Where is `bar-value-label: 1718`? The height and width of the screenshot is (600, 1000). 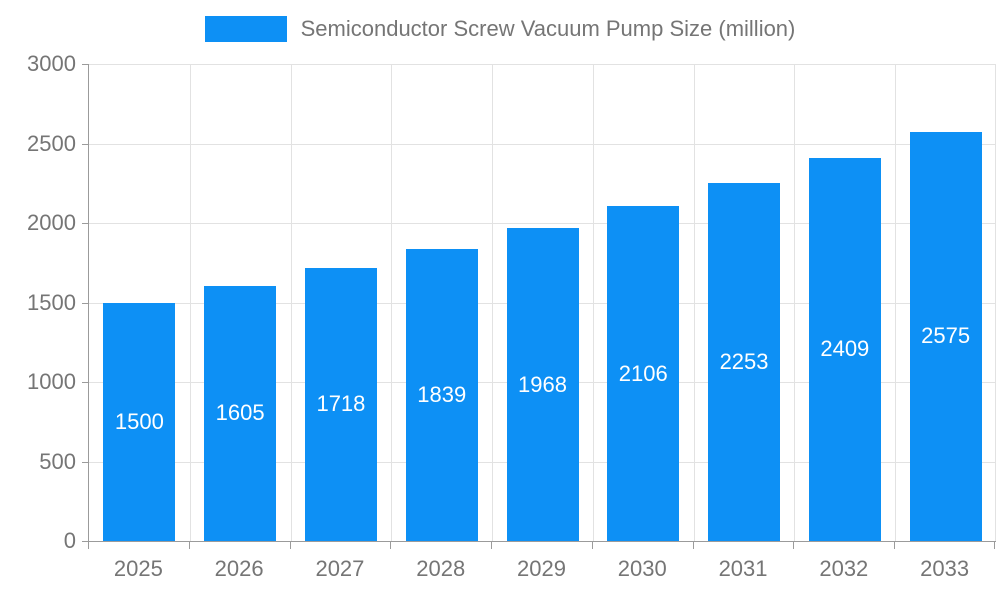
bar-value-label: 1718 is located at coordinates (341, 404).